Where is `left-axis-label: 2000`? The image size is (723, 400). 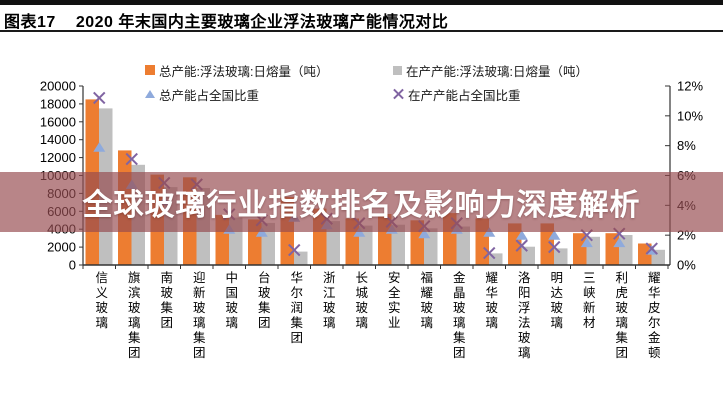
left-axis-label: 2000 is located at coordinates (61, 247).